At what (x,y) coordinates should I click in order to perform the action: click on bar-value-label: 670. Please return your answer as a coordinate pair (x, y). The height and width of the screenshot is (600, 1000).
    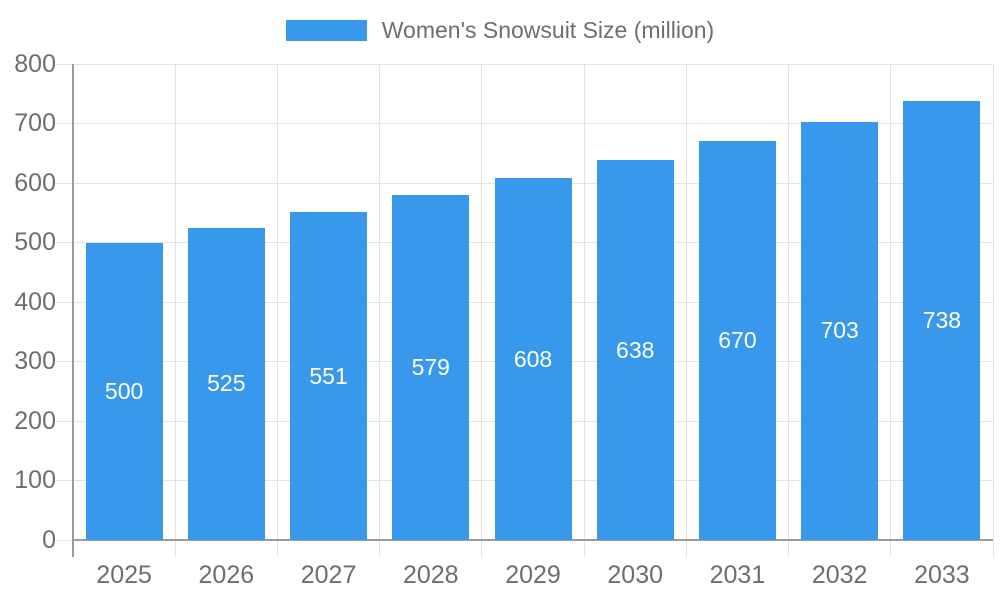
    Looking at the image, I should click on (737, 340).